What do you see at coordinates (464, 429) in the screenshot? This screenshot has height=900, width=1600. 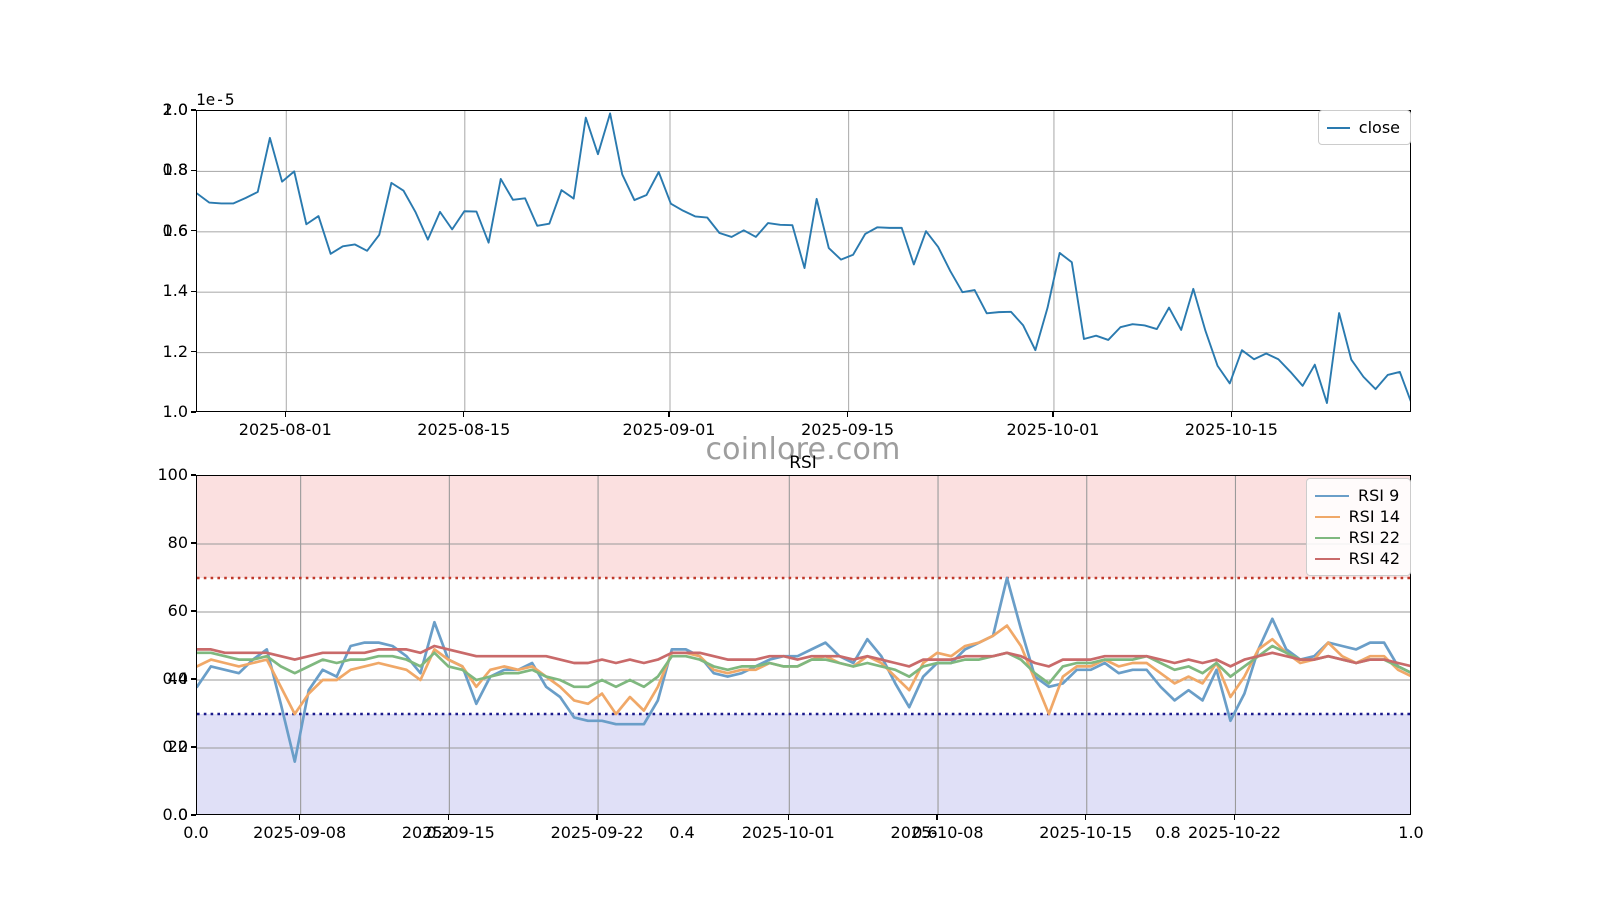 I see `price-x-tick-label: 2025-08-15` at bounding box center [464, 429].